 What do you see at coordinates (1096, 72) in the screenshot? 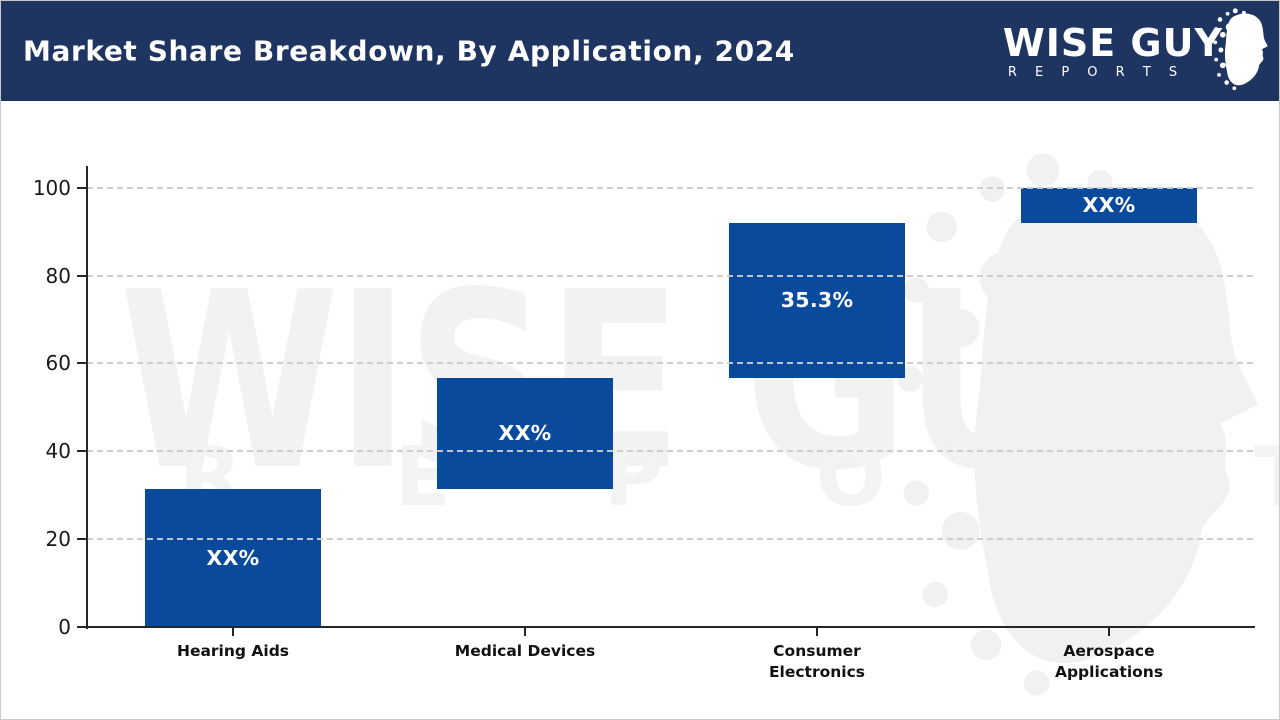
I see `logo-subtitle: R E P O R T S` at bounding box center [1096, 72].